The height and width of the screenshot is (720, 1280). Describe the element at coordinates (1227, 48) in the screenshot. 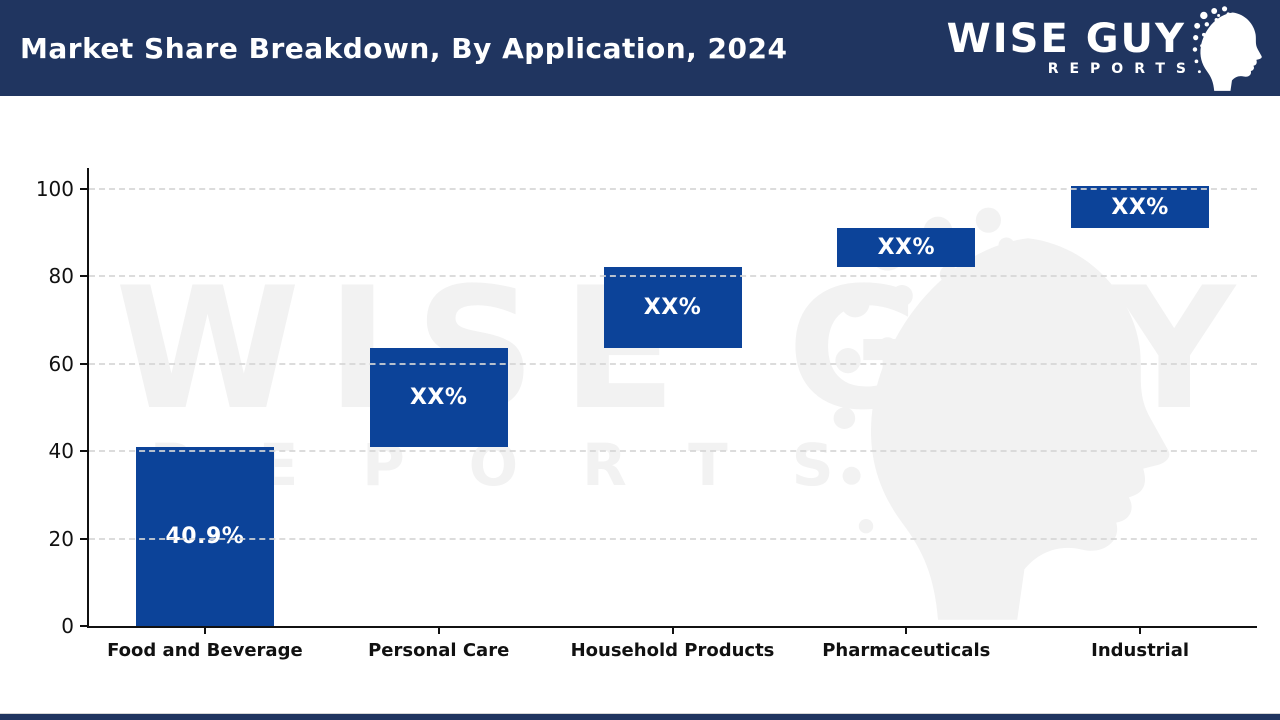

I see `logo-head-icon` at that location.